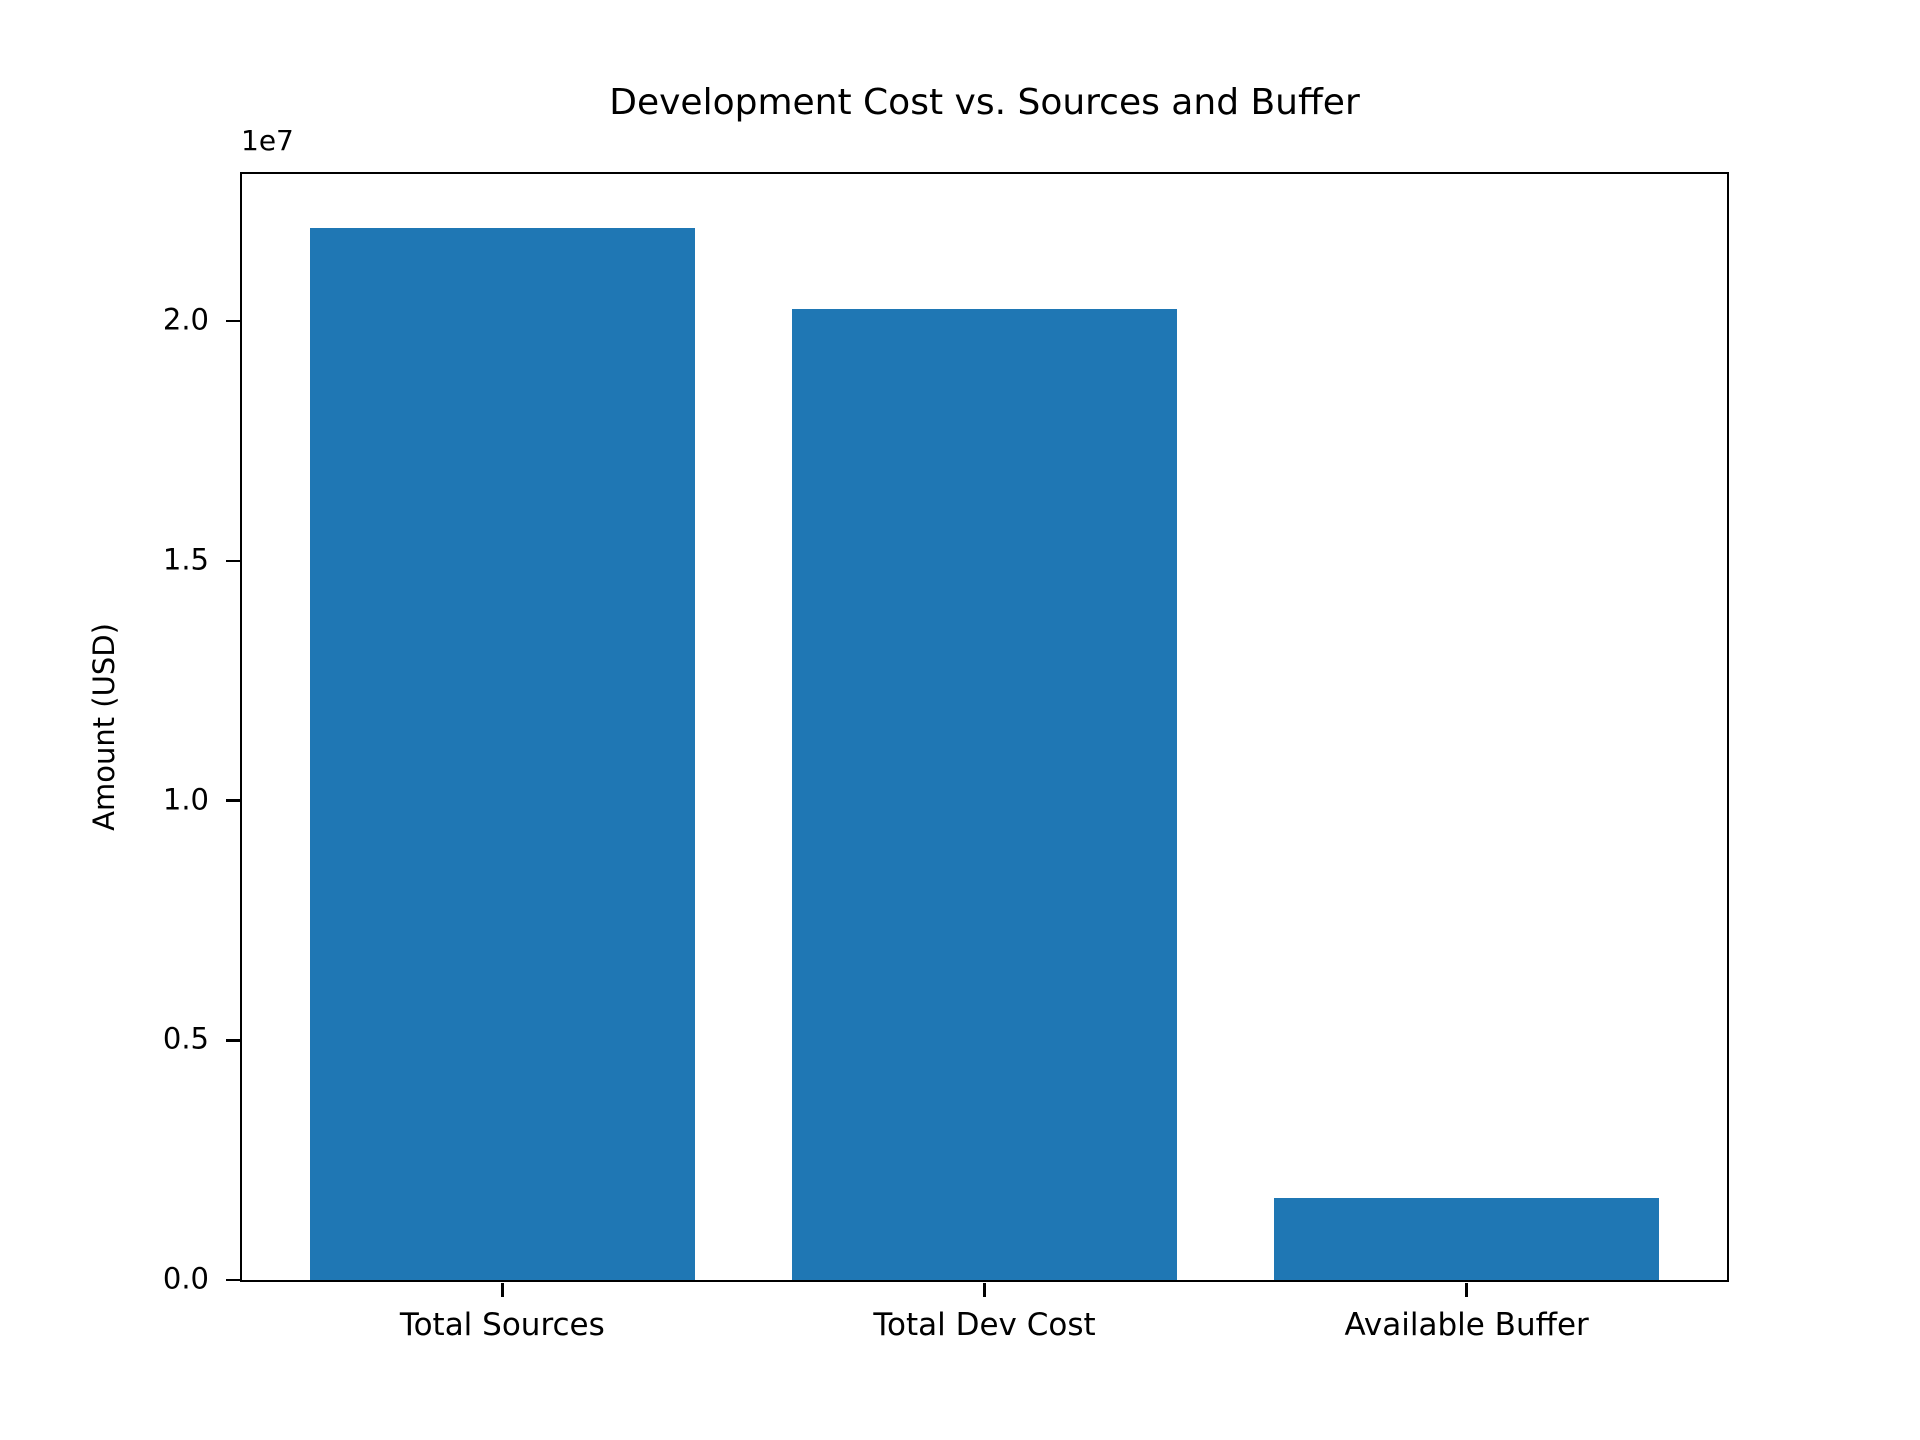 The image size is (1920, 1440). I want to click on y-tick-label-0-0: 0.0, so click(185, 1278).